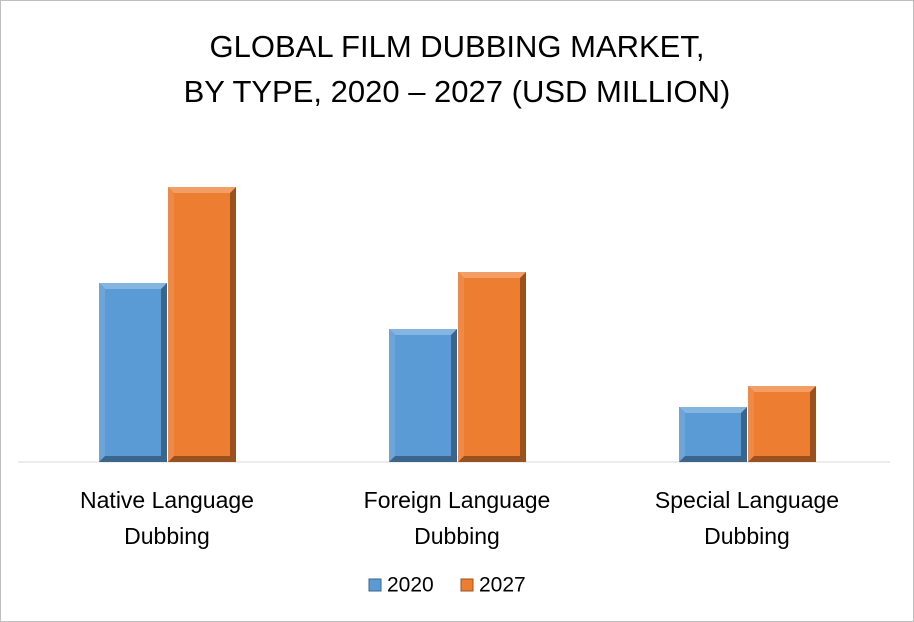  Describe the element at coordinates (457, 518) in the screenshot. I see `x-tick-label: Foreign Language Dubbing` at that location.